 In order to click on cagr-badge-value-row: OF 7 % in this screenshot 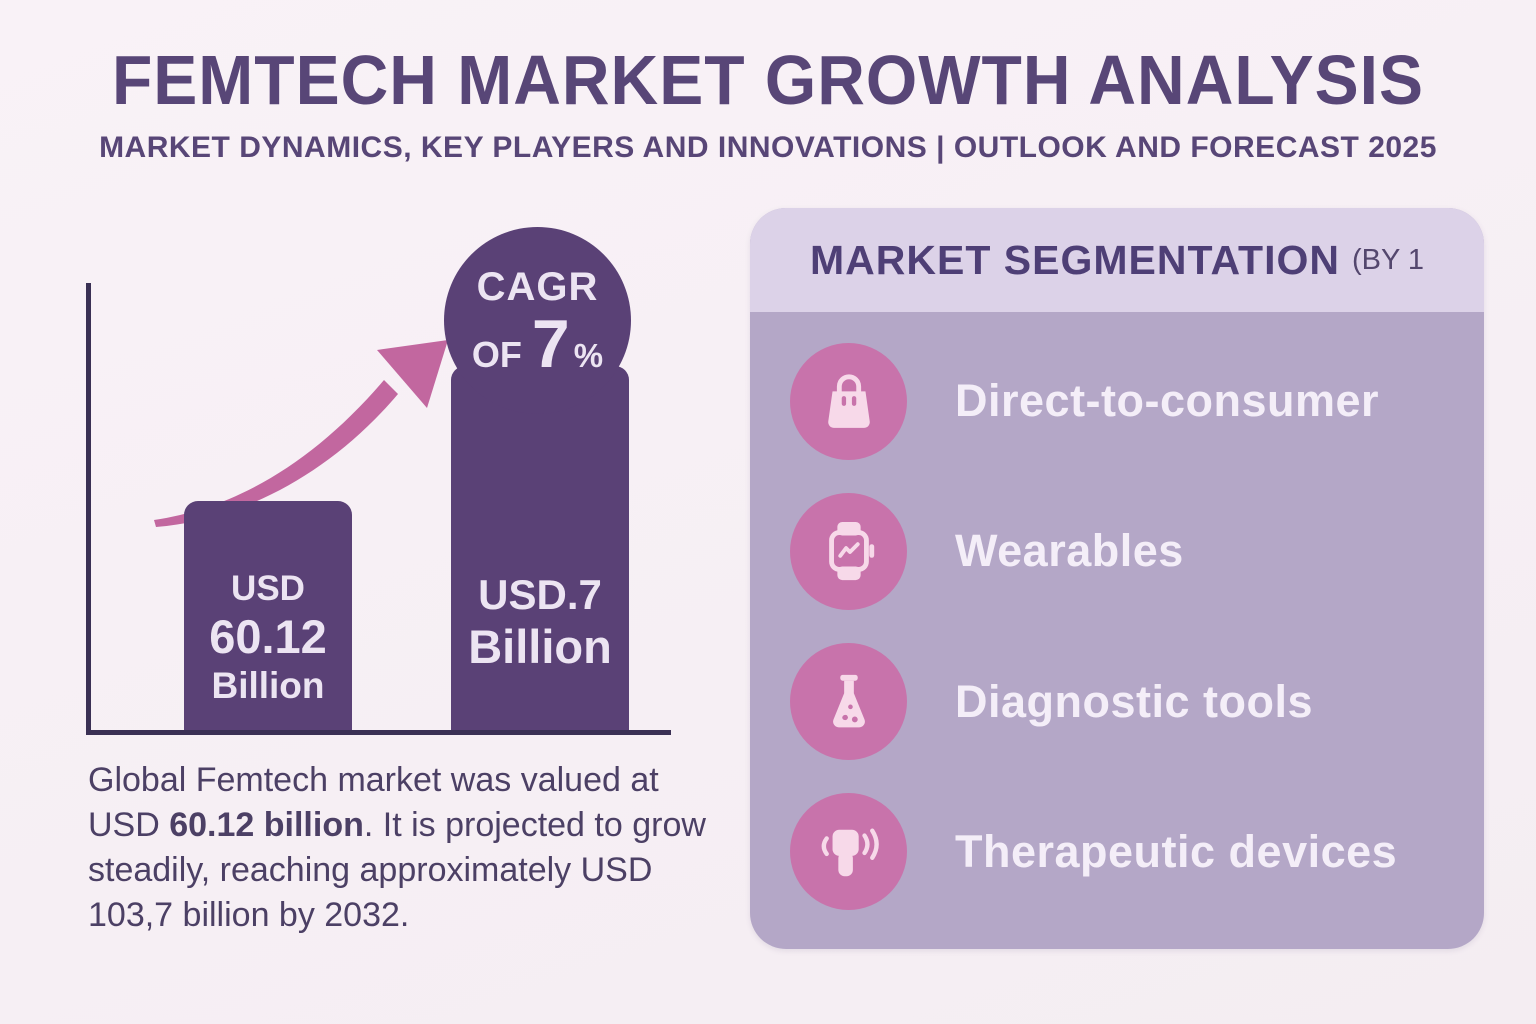, I will do `click(537, 343)`.